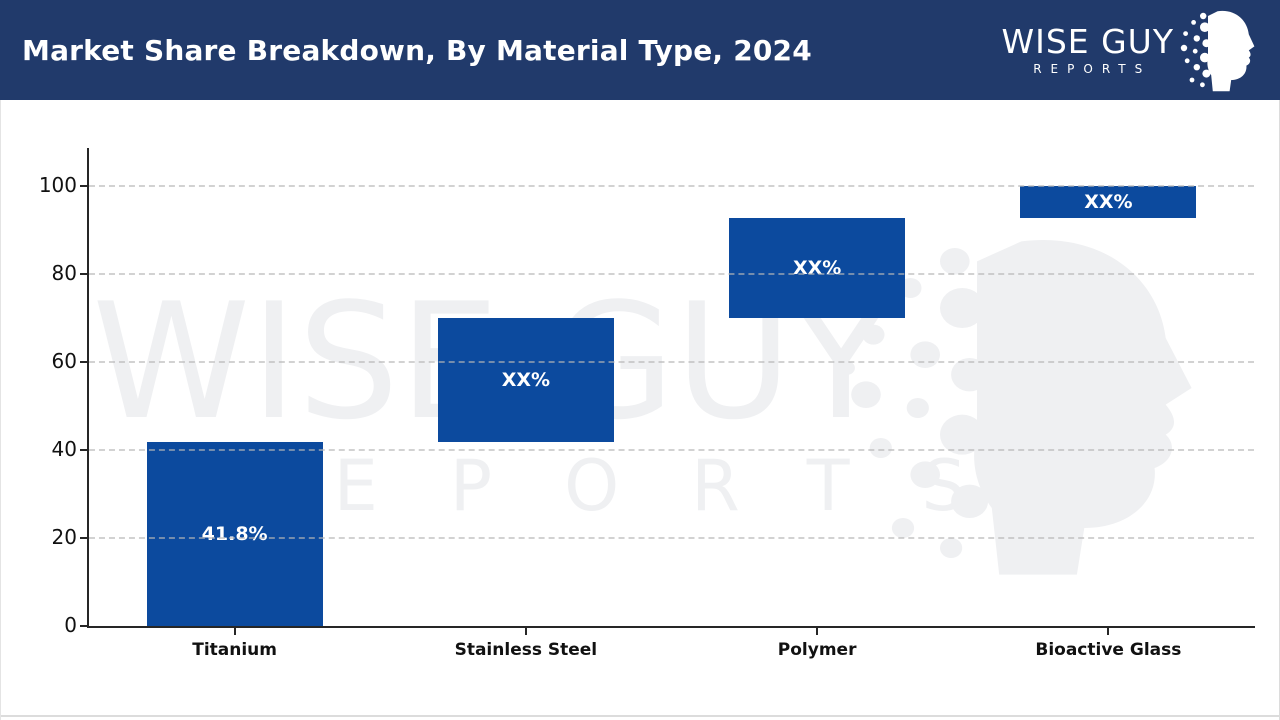 The width and height of the screenshot is (1280, 720). I want to click on logo-wordmark: WISE GUY, so click(1087, 42).